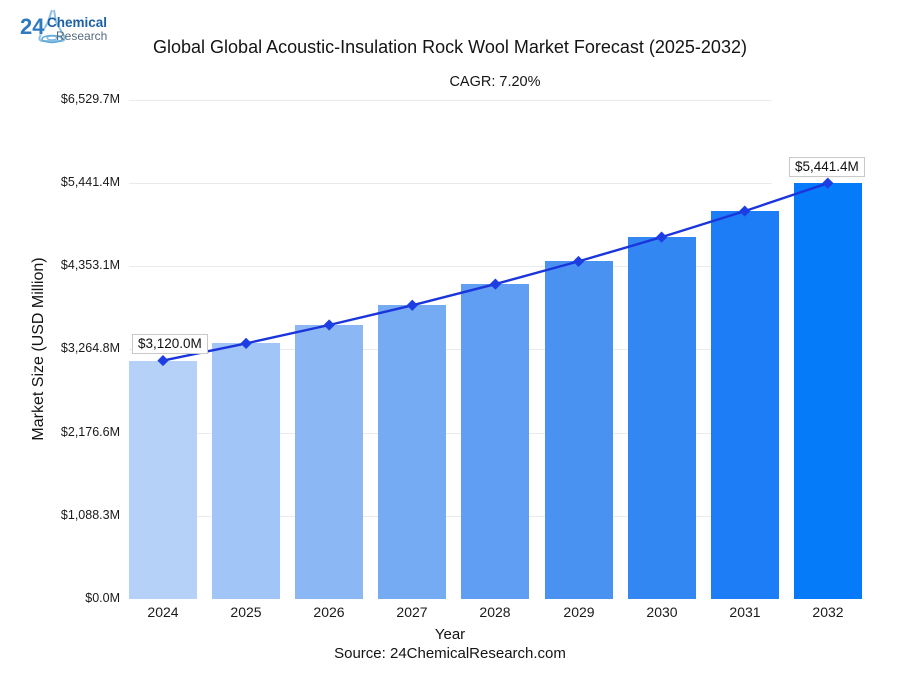 The width and height of the screenshot is (900, 680). What do you see at coordinates (827, 167) in the screenshot?
I see `data-label-2032: $5,441.4M` at bounding box center [827, 167].